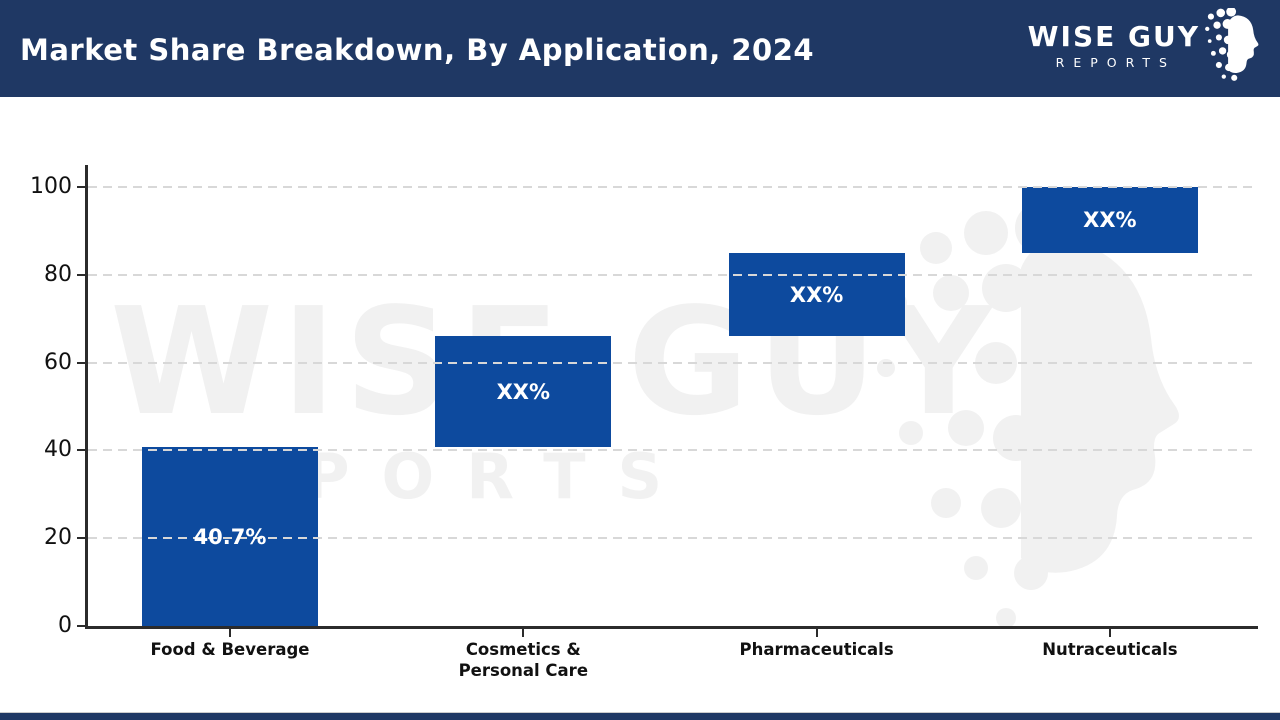 Image resolution: width=1280 pixels, height=720 pixels. Describe the element at coordinates (58, 362) in the screenshot. I see `y-tick-label: 60` at that location.